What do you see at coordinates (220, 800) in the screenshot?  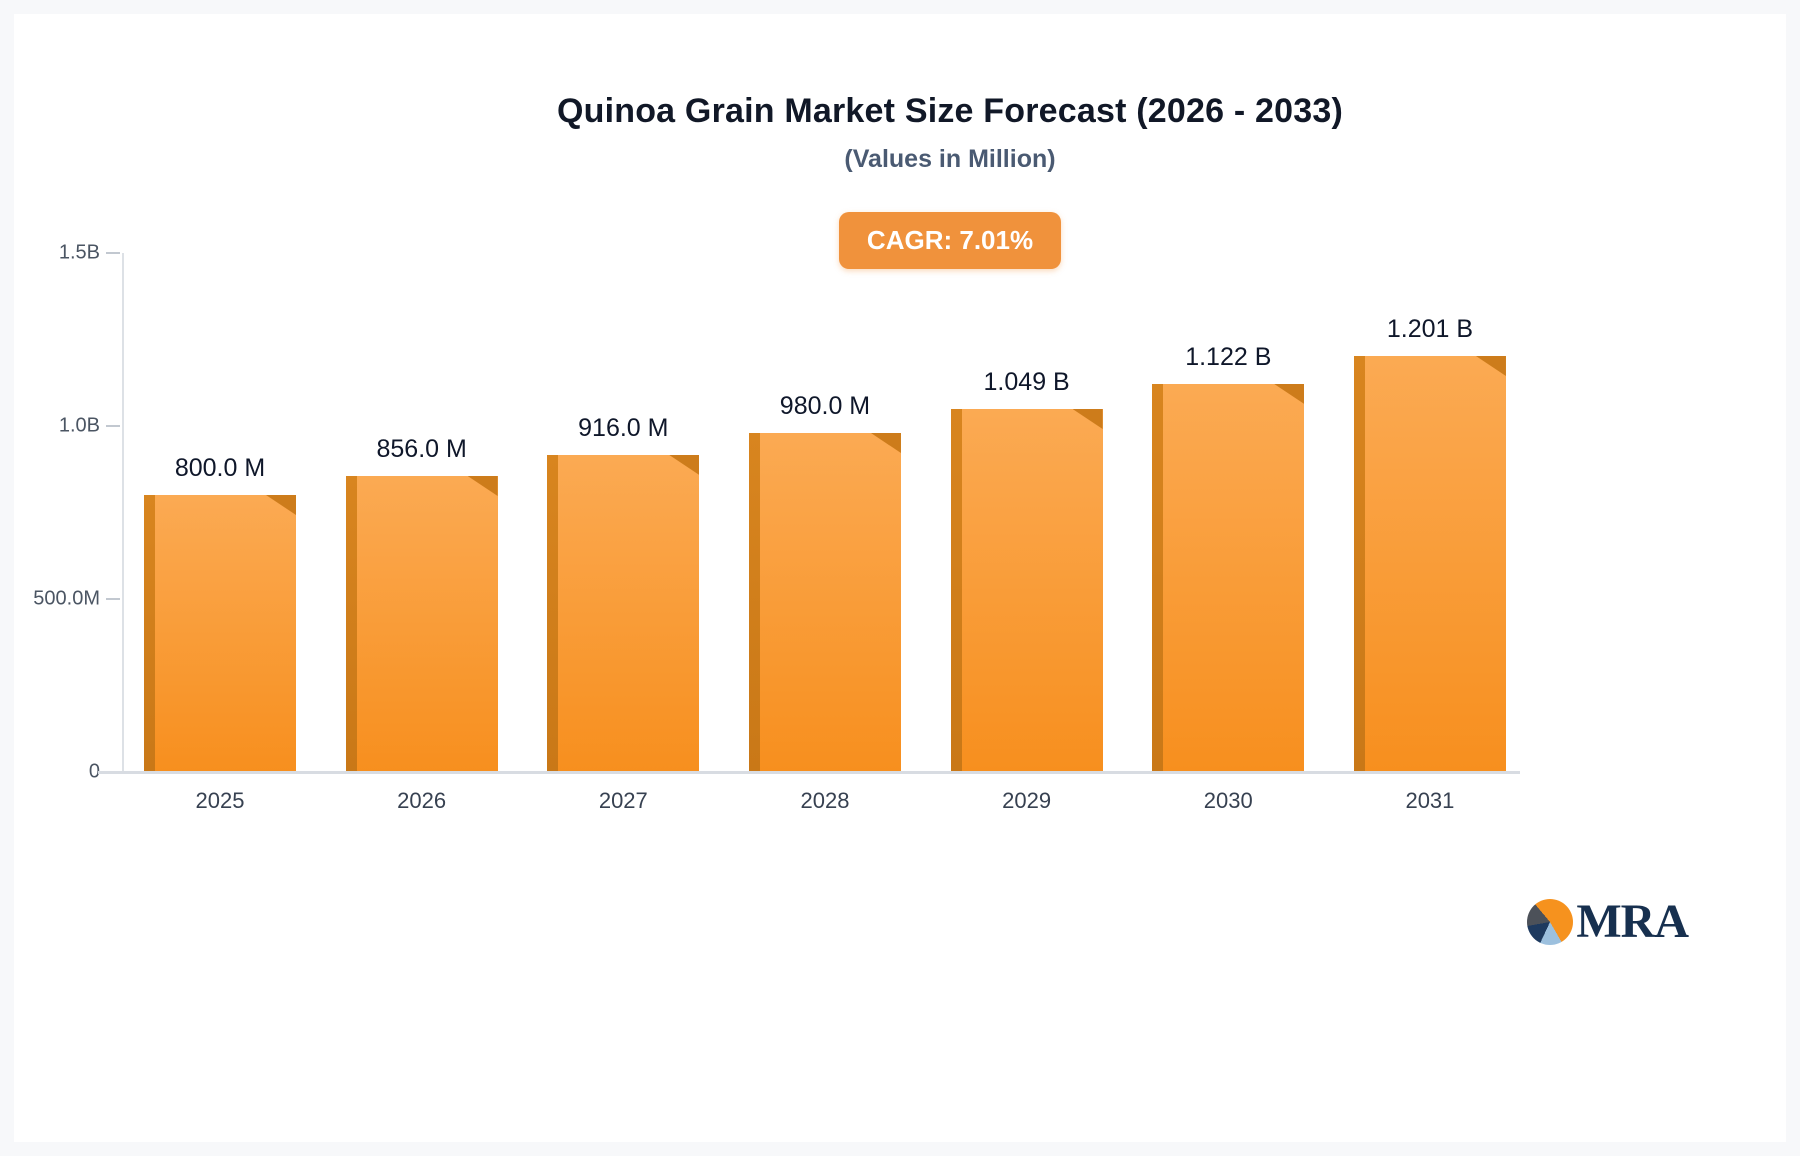 I see `x-tick-label: 2025` at bounding box center [220, 800].